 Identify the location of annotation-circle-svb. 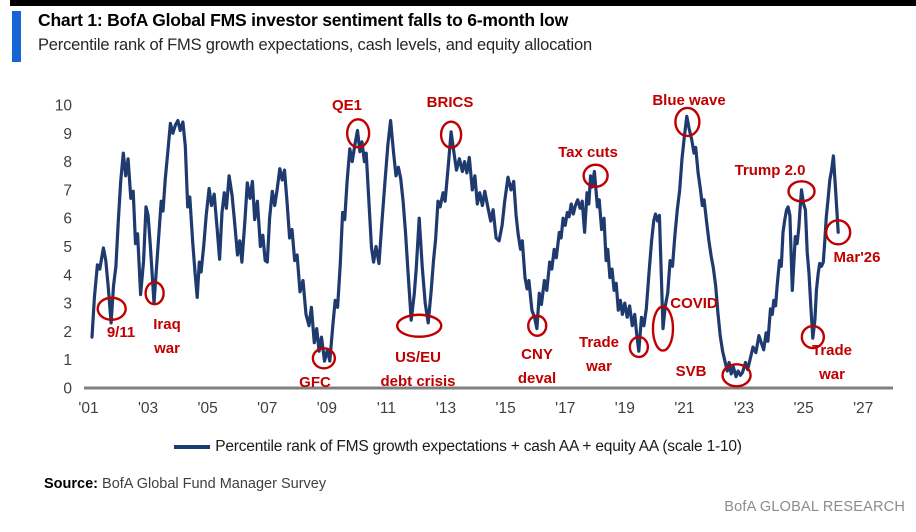
(736, 375).